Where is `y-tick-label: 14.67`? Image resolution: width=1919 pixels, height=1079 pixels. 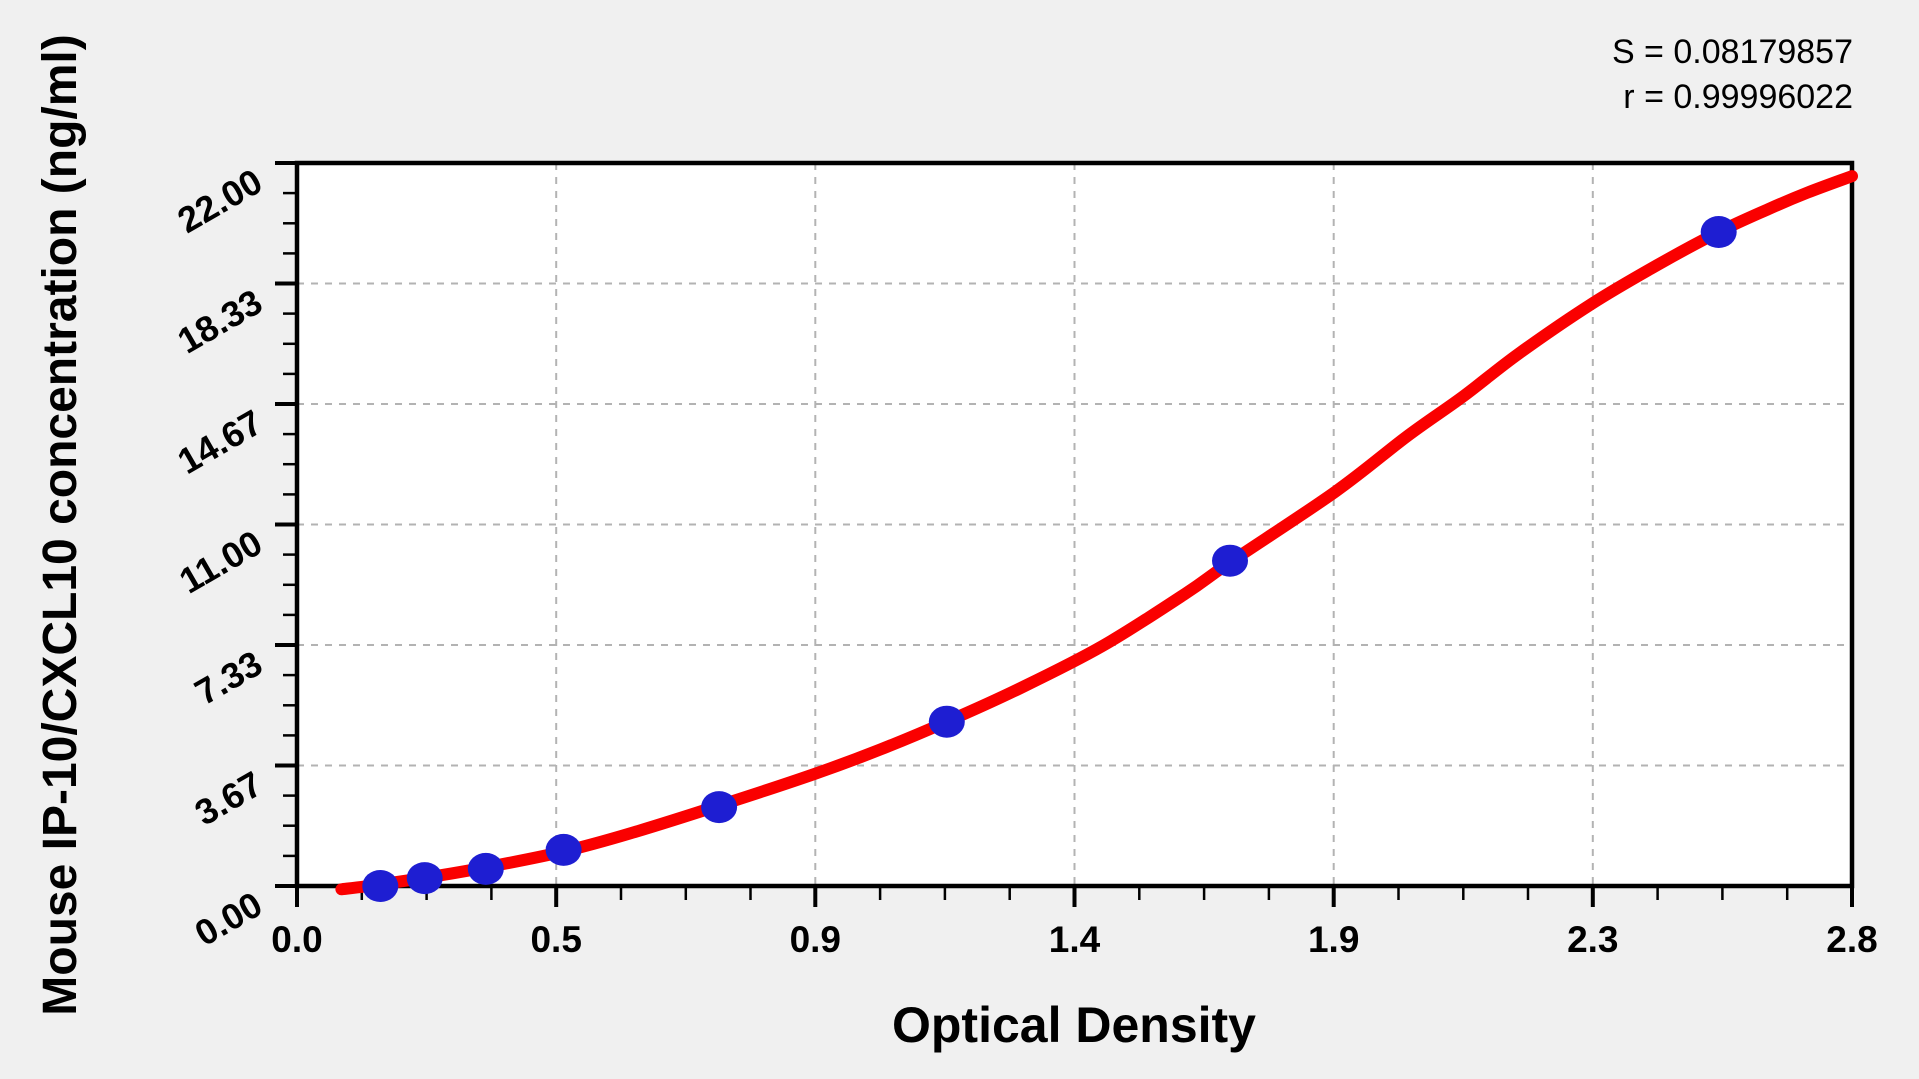
y-tick-label: 14.67 is located at coordinates (219, 441).